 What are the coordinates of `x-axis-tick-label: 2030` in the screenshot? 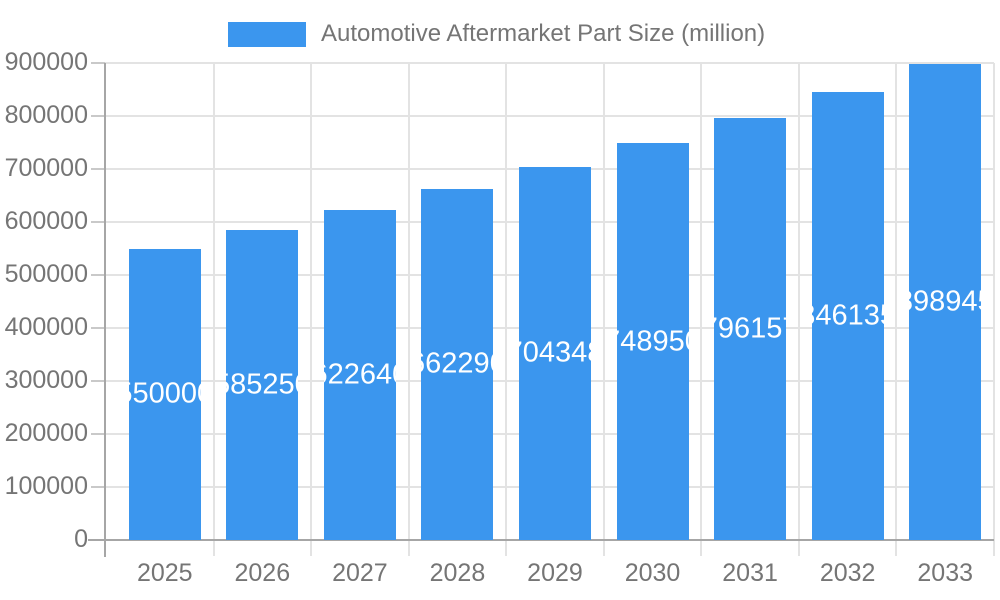 It's located at (652, 573).